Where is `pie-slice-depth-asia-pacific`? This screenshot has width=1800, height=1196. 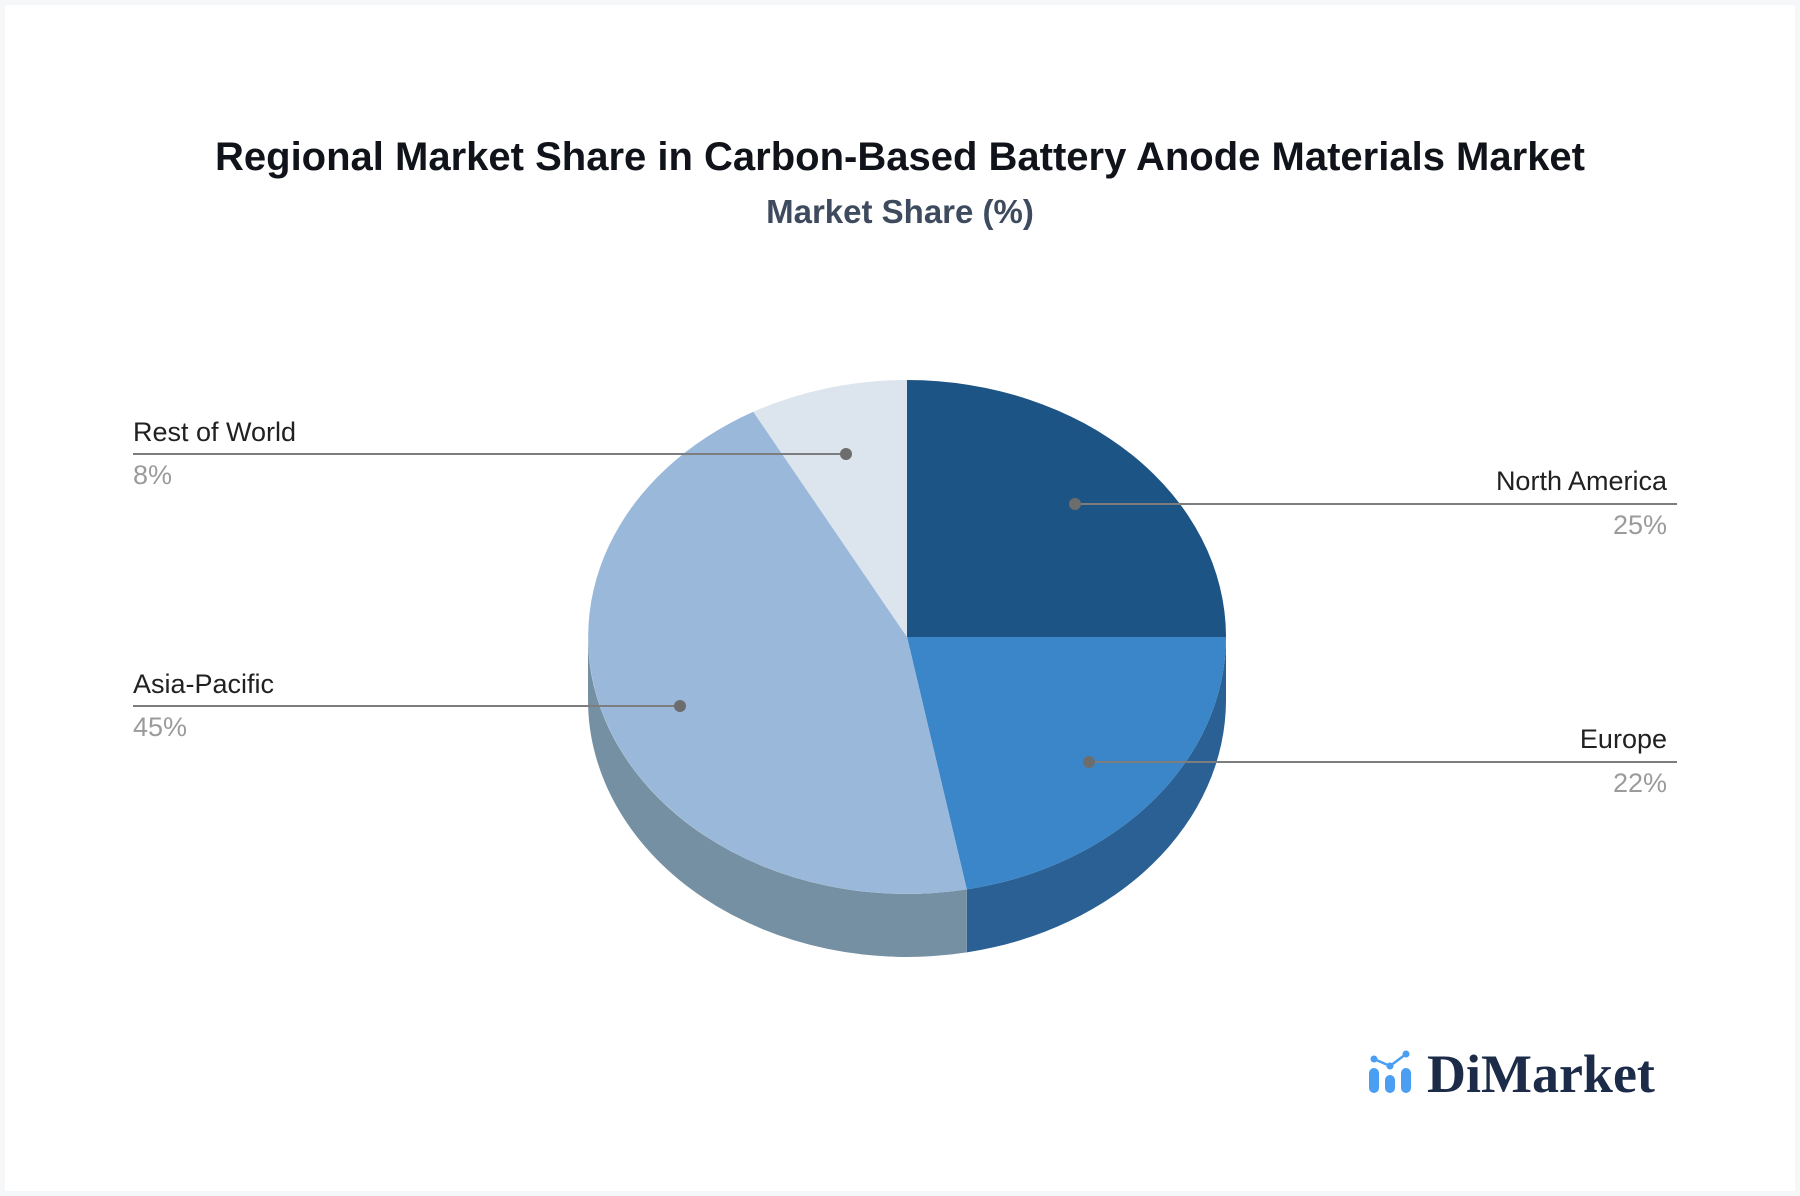 pie-slice-depth-asia-pacific is located at coordinates (777, 797).